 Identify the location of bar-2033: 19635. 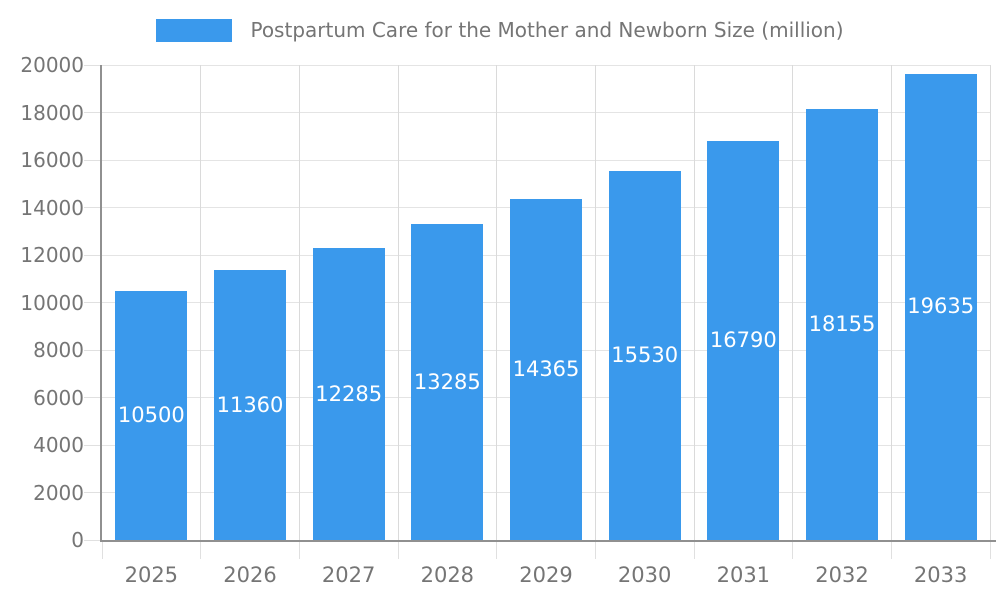
(940, 306).